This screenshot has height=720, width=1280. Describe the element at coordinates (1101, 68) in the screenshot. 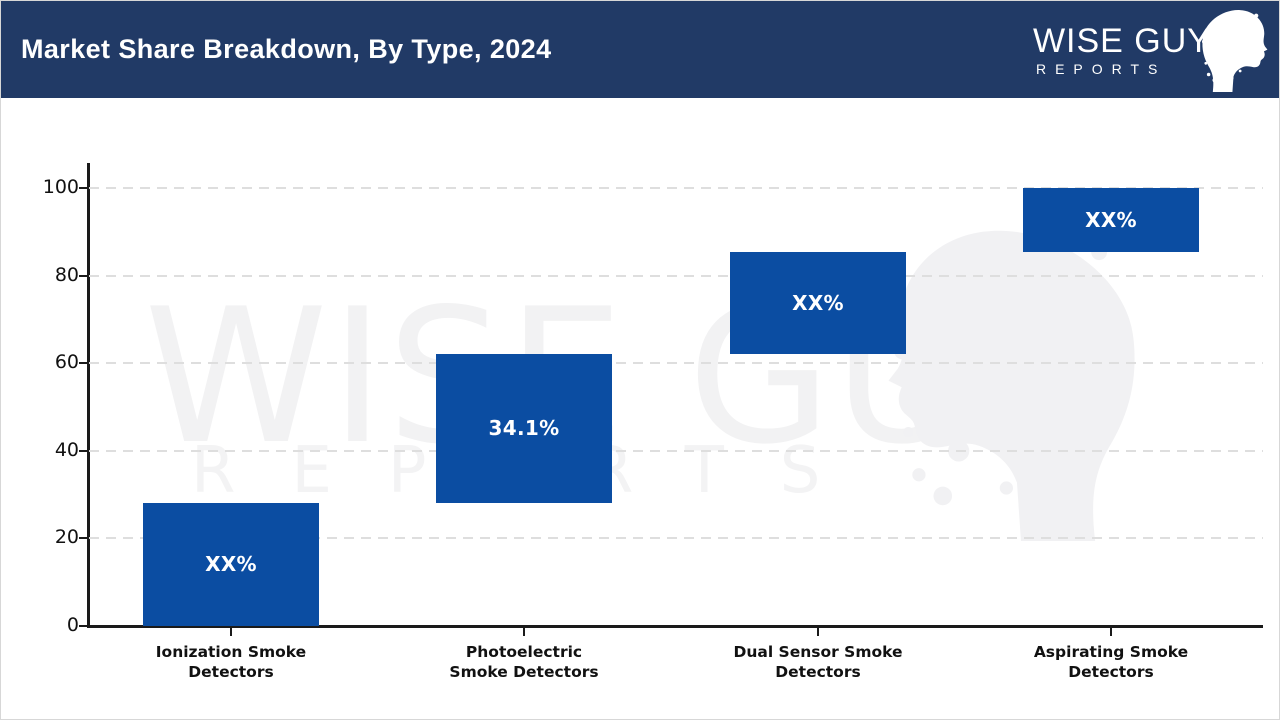

I see `logo-sub-wordmark: REPORTS` at that location.